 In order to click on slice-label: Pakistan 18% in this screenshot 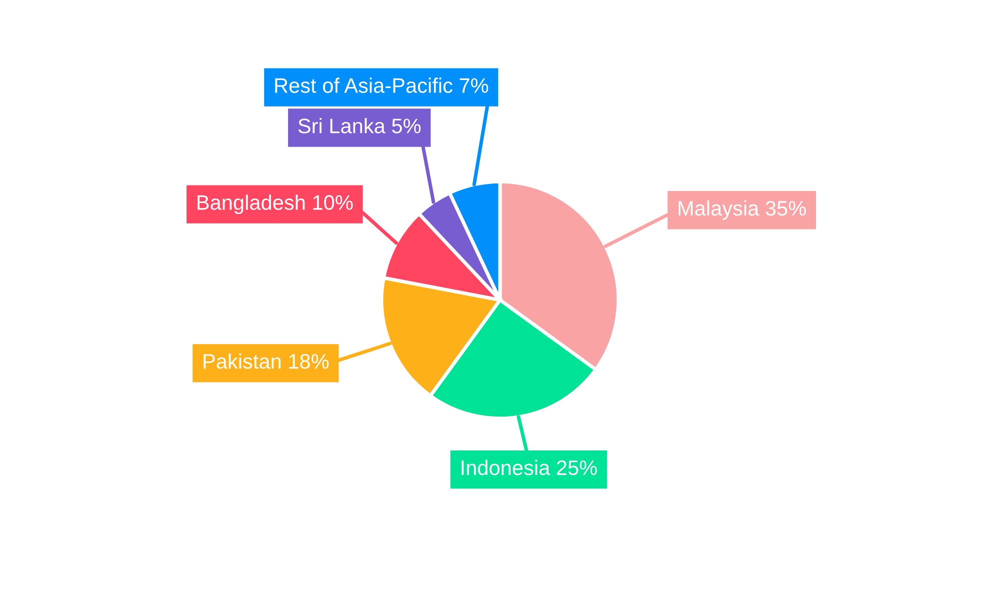, I will do `click(266, 361)`.